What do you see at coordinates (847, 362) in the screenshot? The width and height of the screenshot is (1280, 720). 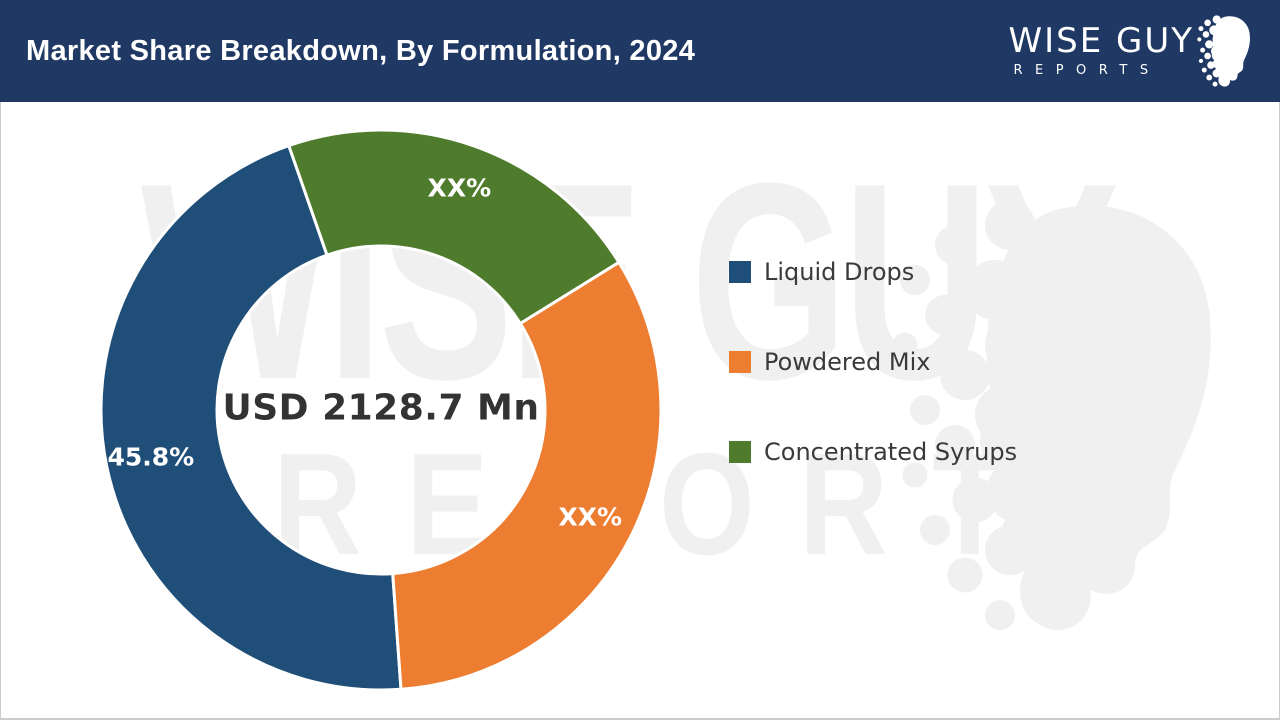 I see `legend-label-powdered-mix: Powdered Mix` at bounding box center [847, 362].